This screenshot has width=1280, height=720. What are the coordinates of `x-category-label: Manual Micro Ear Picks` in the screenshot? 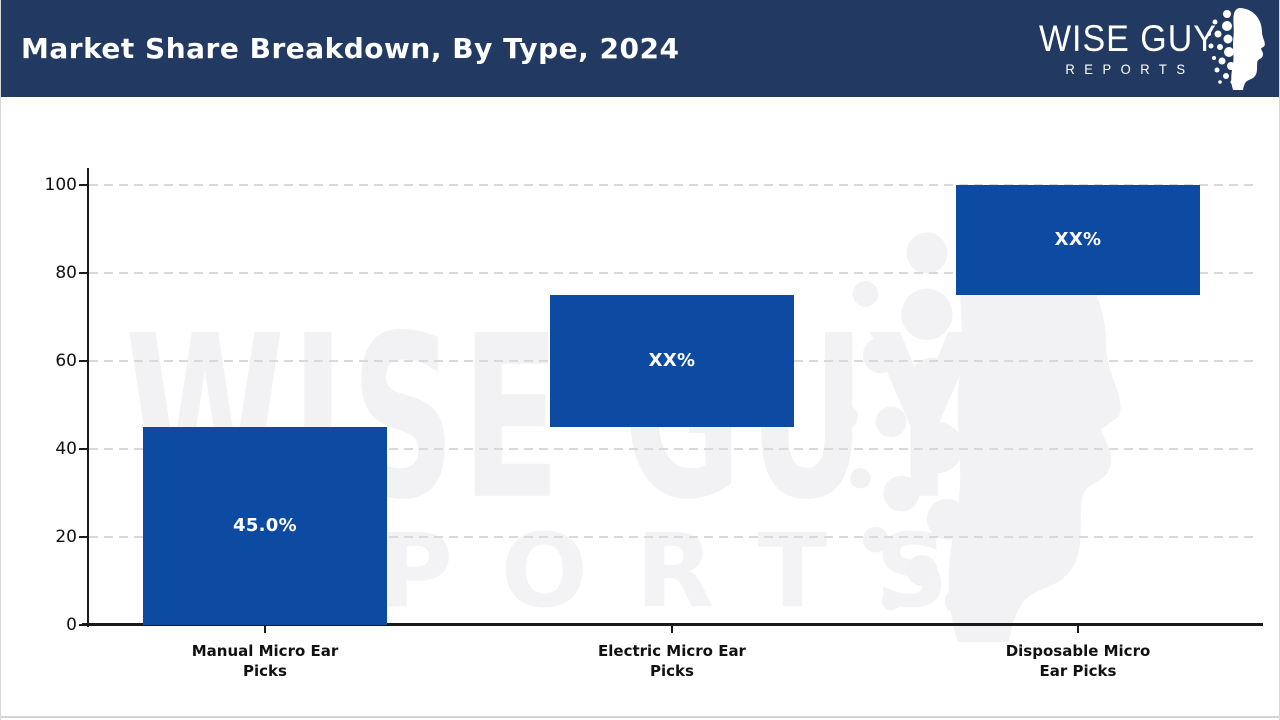 It's located at (265, 661).